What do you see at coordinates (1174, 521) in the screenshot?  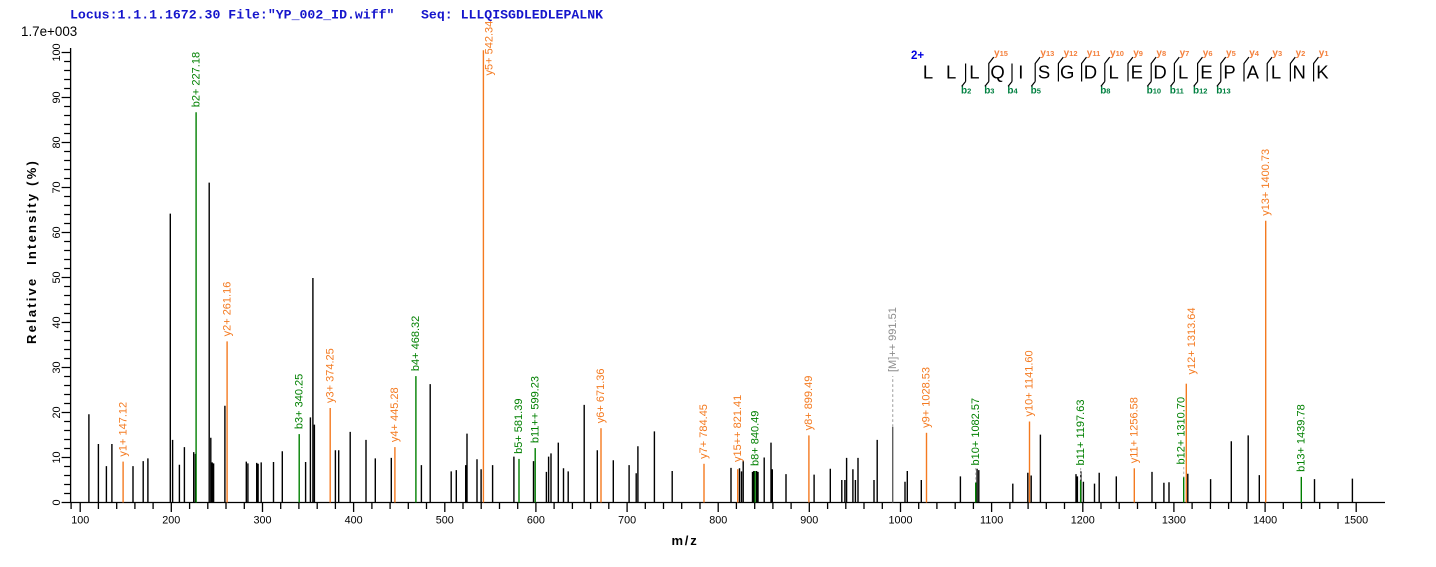 I see `svg-text: 1300` at bounding box center [1174, 521].